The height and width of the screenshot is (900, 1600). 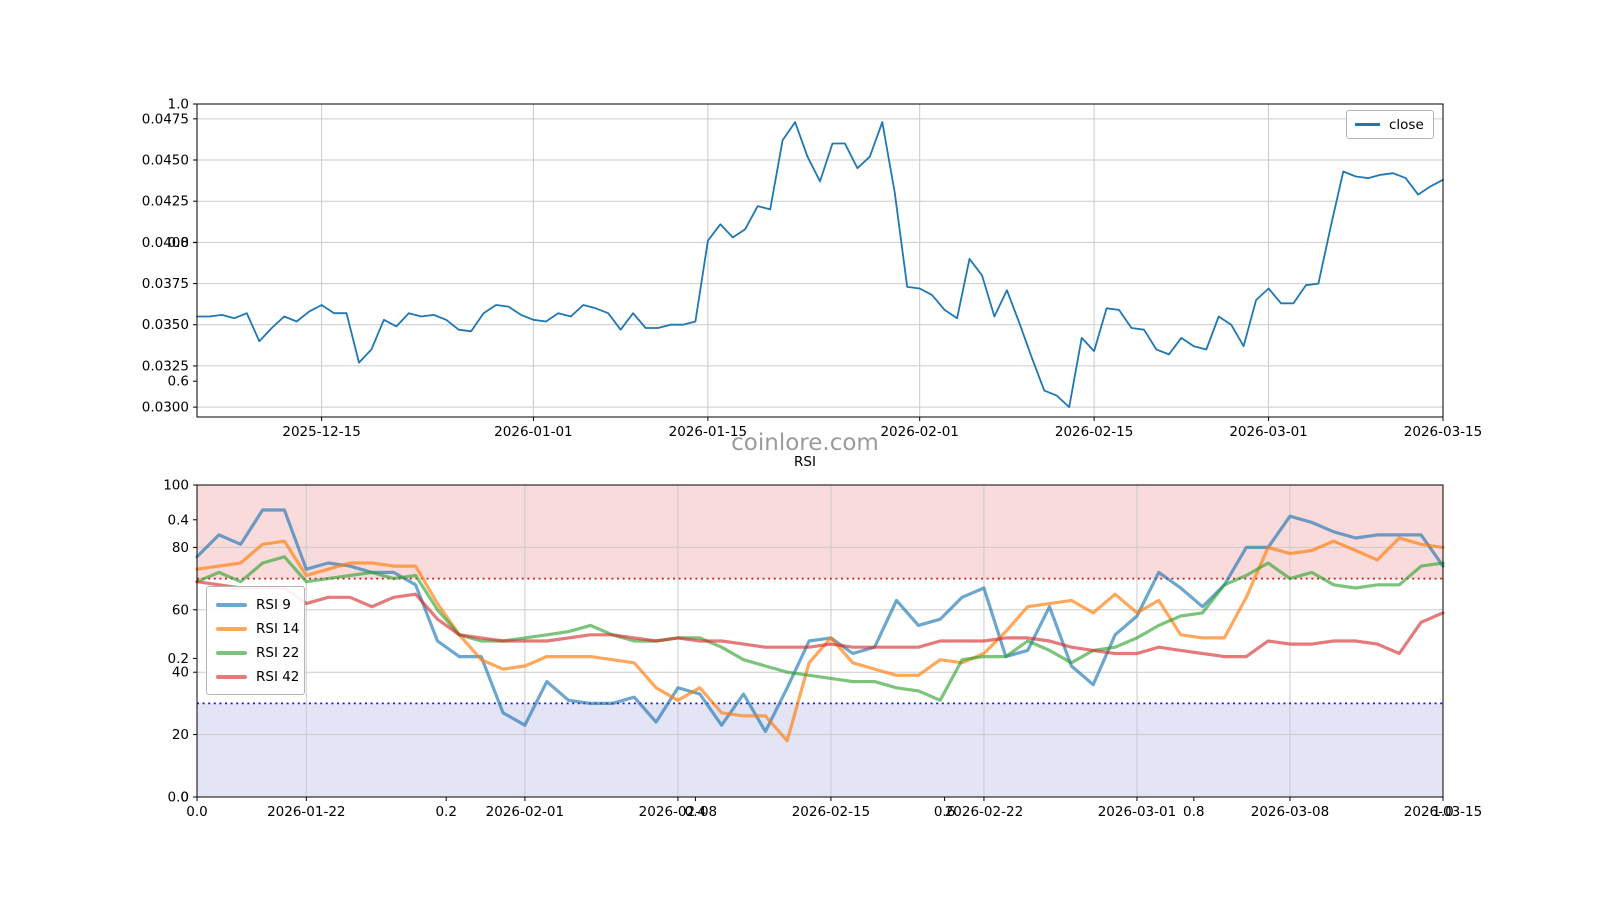 What do you see at coordinates (178, 243) in the screenshot?
I see `overlay-y-tick-label: 0.8` at bounding box center [178, 243].